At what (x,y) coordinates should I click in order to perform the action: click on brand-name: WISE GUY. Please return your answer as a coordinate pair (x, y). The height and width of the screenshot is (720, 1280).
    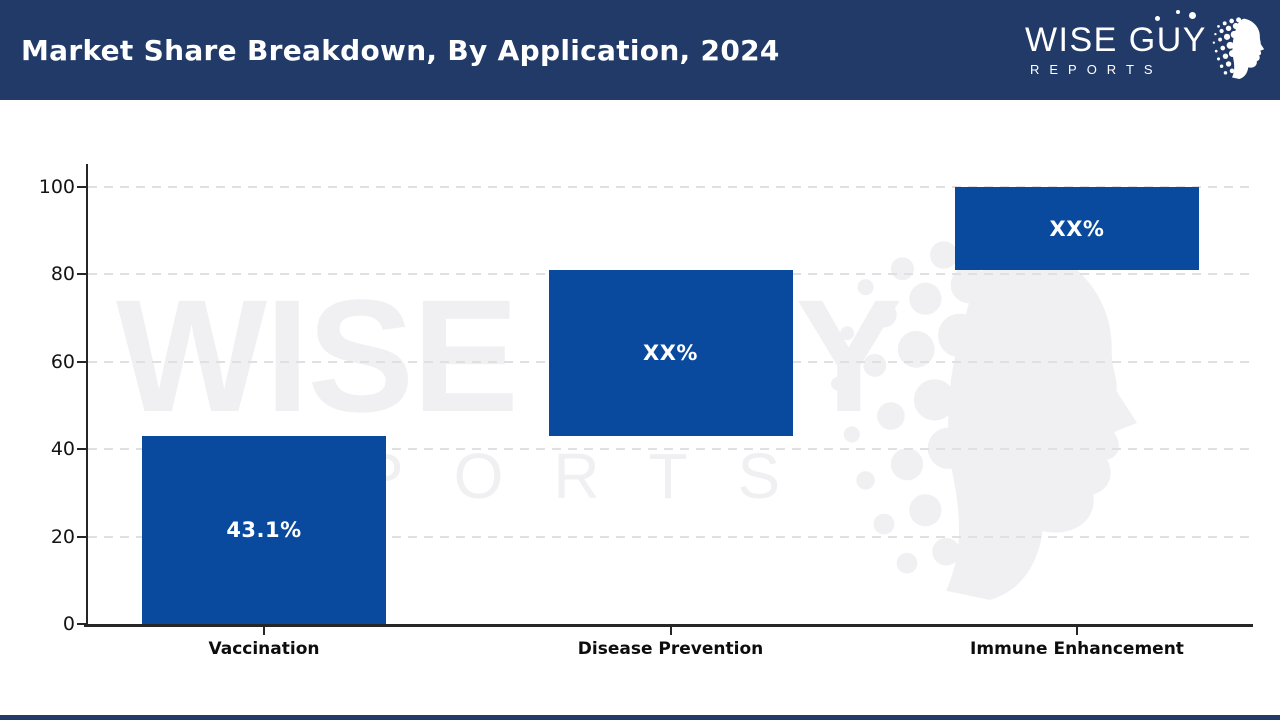
    Looking at the image, I should click on (1115, 34).